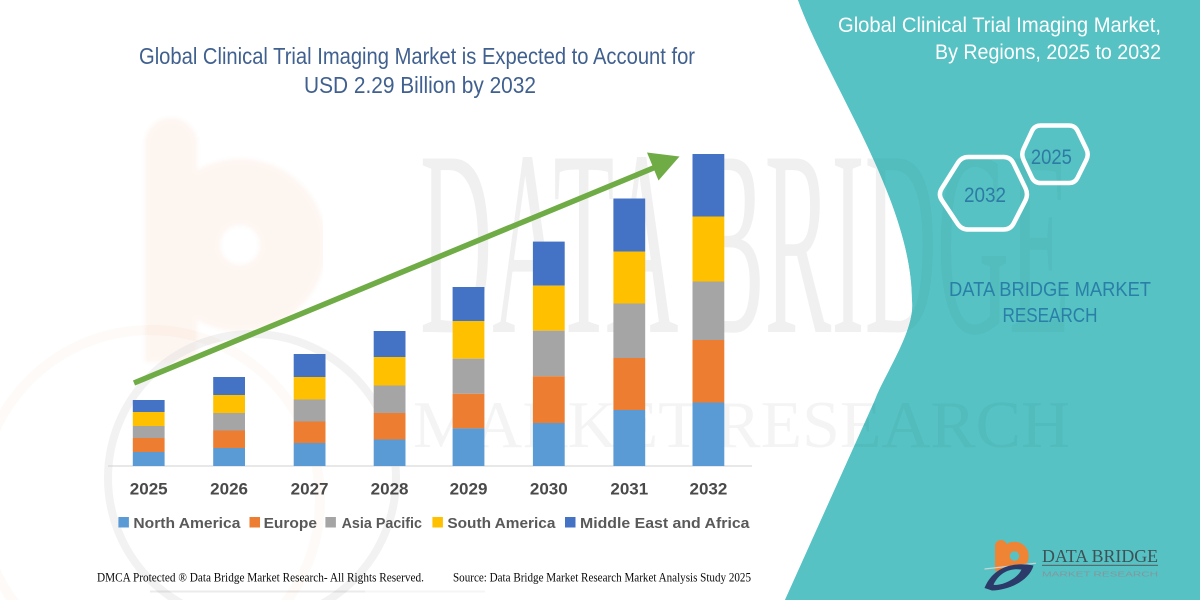 This screenshot has width=1200, height=600. I want to click on svg-text: By Regions, 2025 to 2032, so click(1048, 52).